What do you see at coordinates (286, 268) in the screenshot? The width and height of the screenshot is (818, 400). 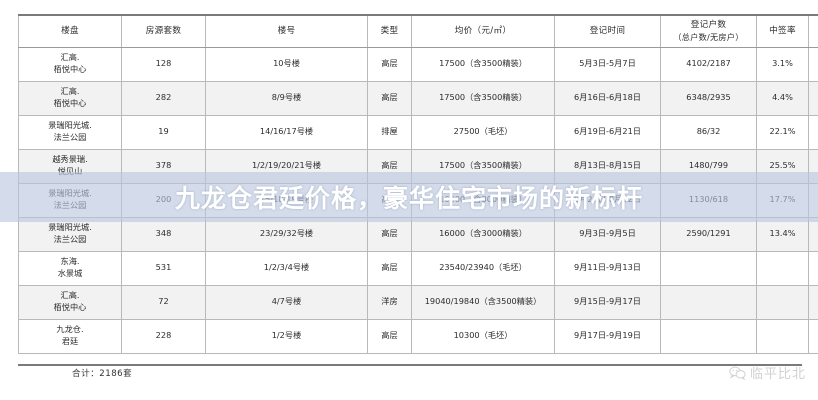 I see `cell-building: 1/2/3/4号楼` at bounding box center [286, 268].